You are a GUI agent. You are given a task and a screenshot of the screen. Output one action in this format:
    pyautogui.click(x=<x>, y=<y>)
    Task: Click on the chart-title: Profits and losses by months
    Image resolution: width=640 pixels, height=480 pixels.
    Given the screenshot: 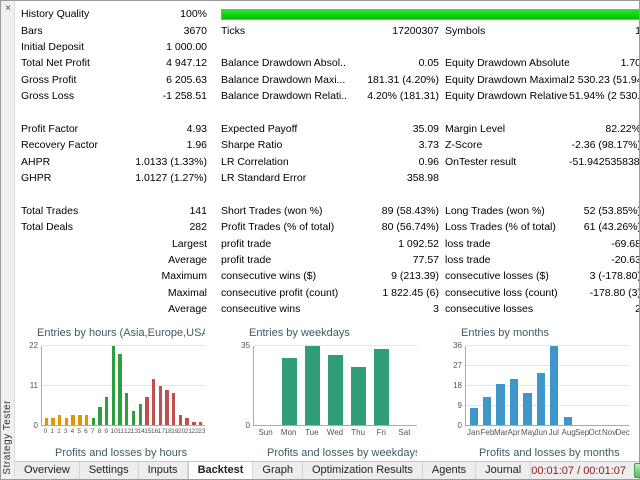 What is the action you would take?
    pyautogui.click(x=549, y=453)
    